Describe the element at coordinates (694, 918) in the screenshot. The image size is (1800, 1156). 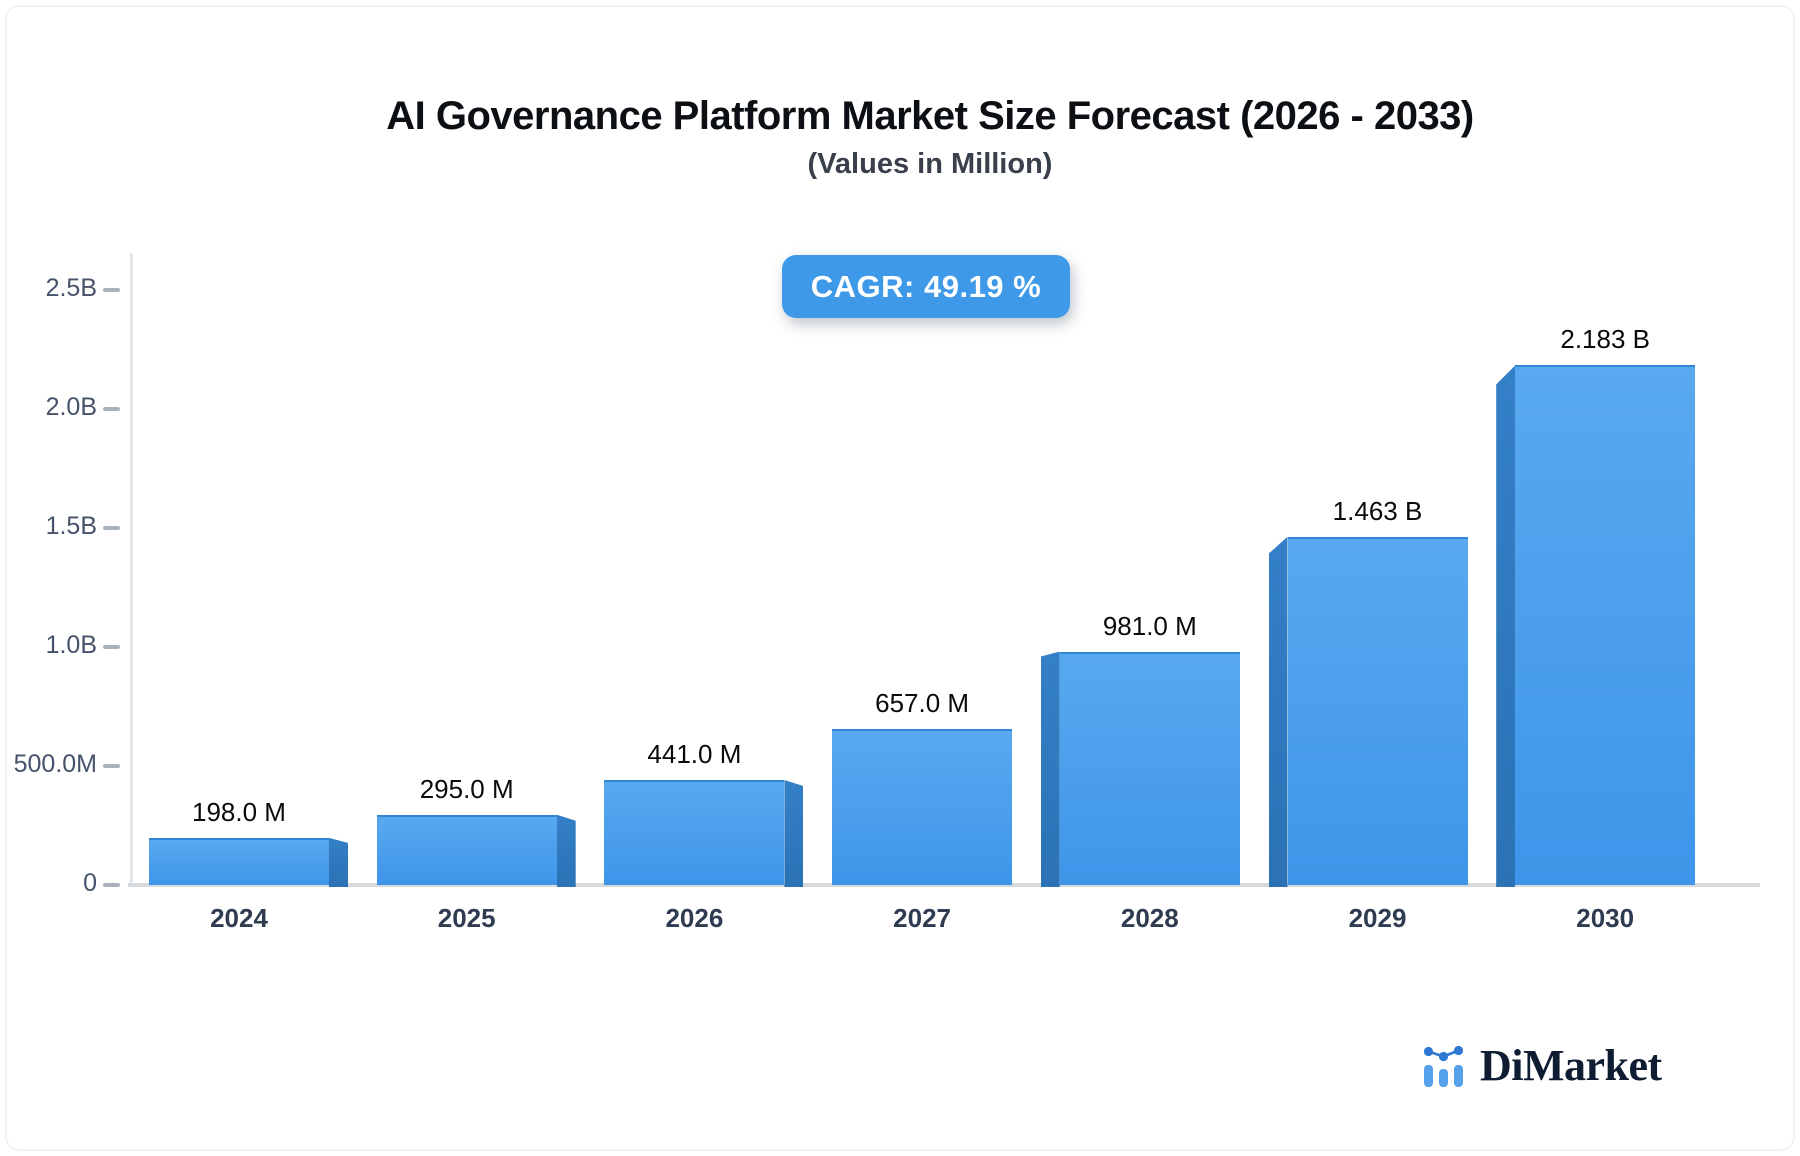
I see `x-tick-label: 2026` at that location.